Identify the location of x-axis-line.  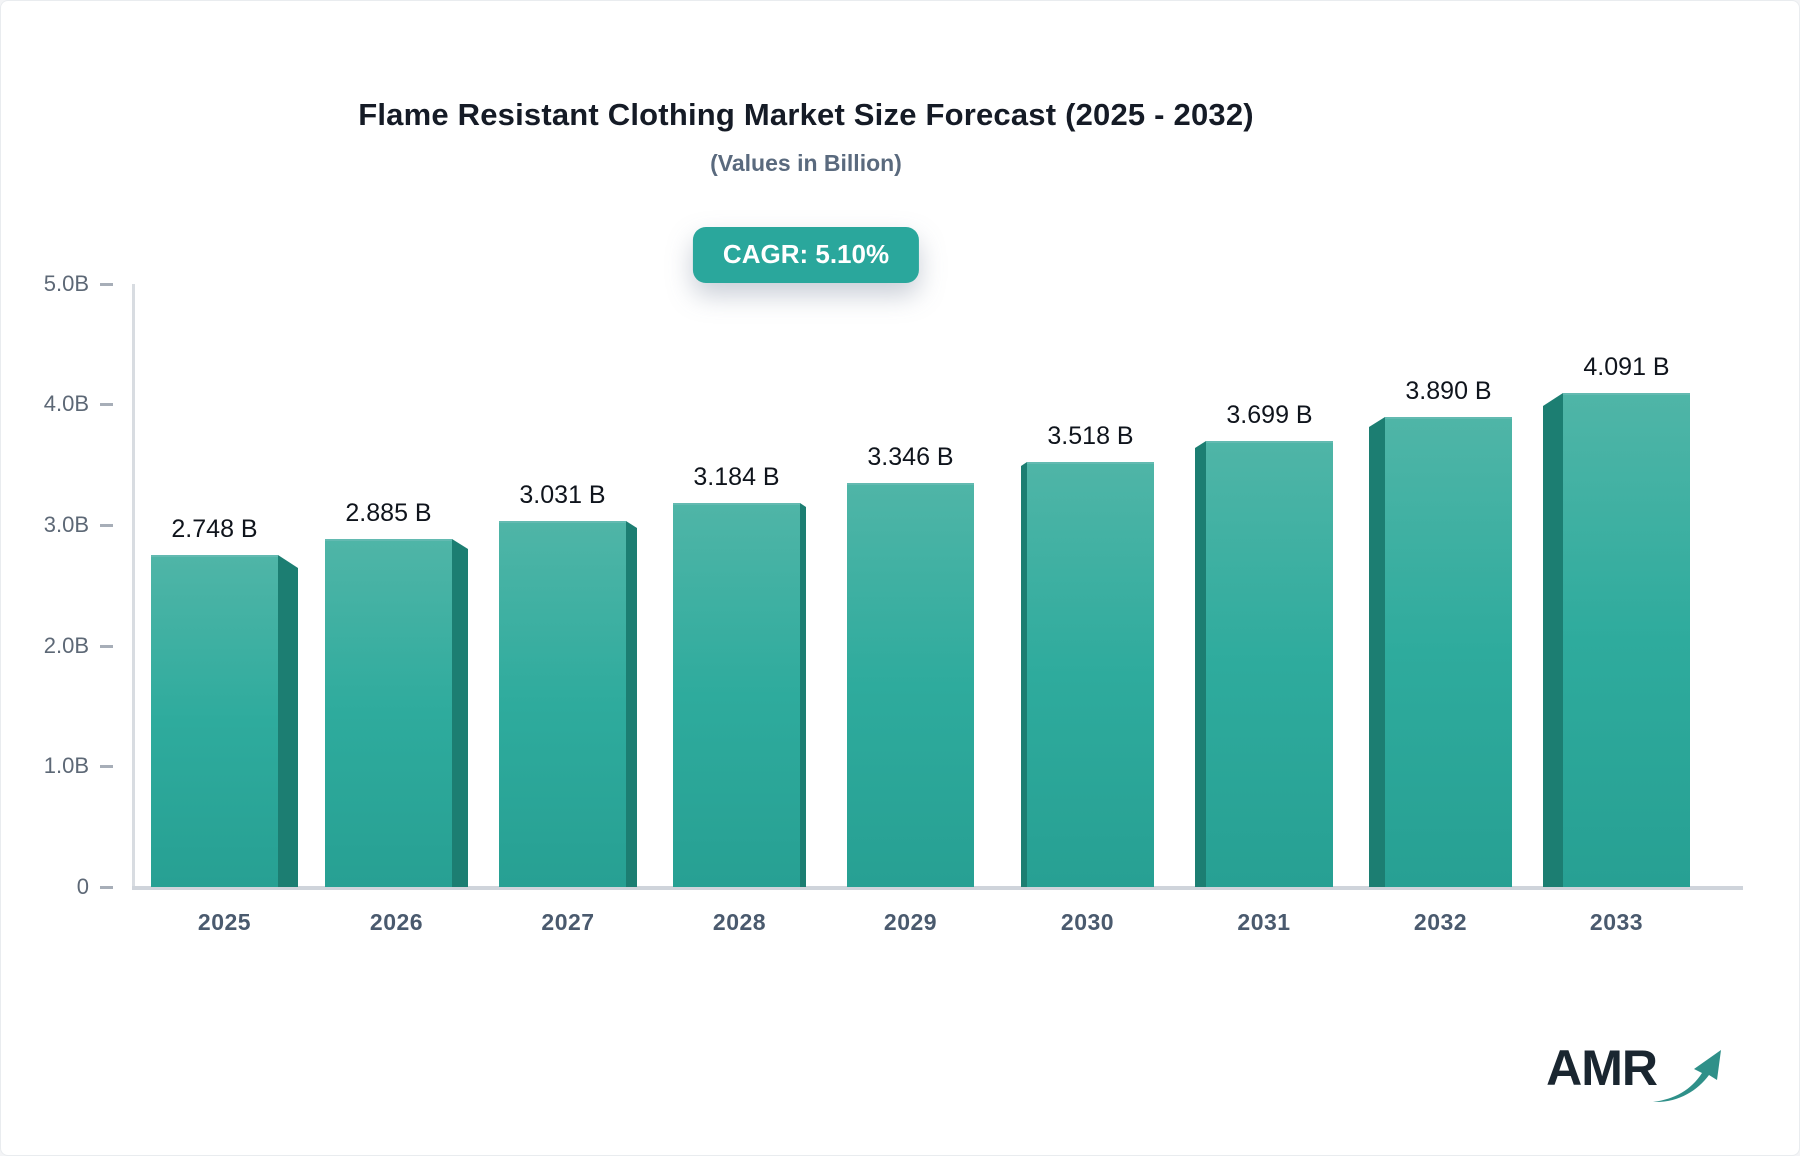
(937, 888).